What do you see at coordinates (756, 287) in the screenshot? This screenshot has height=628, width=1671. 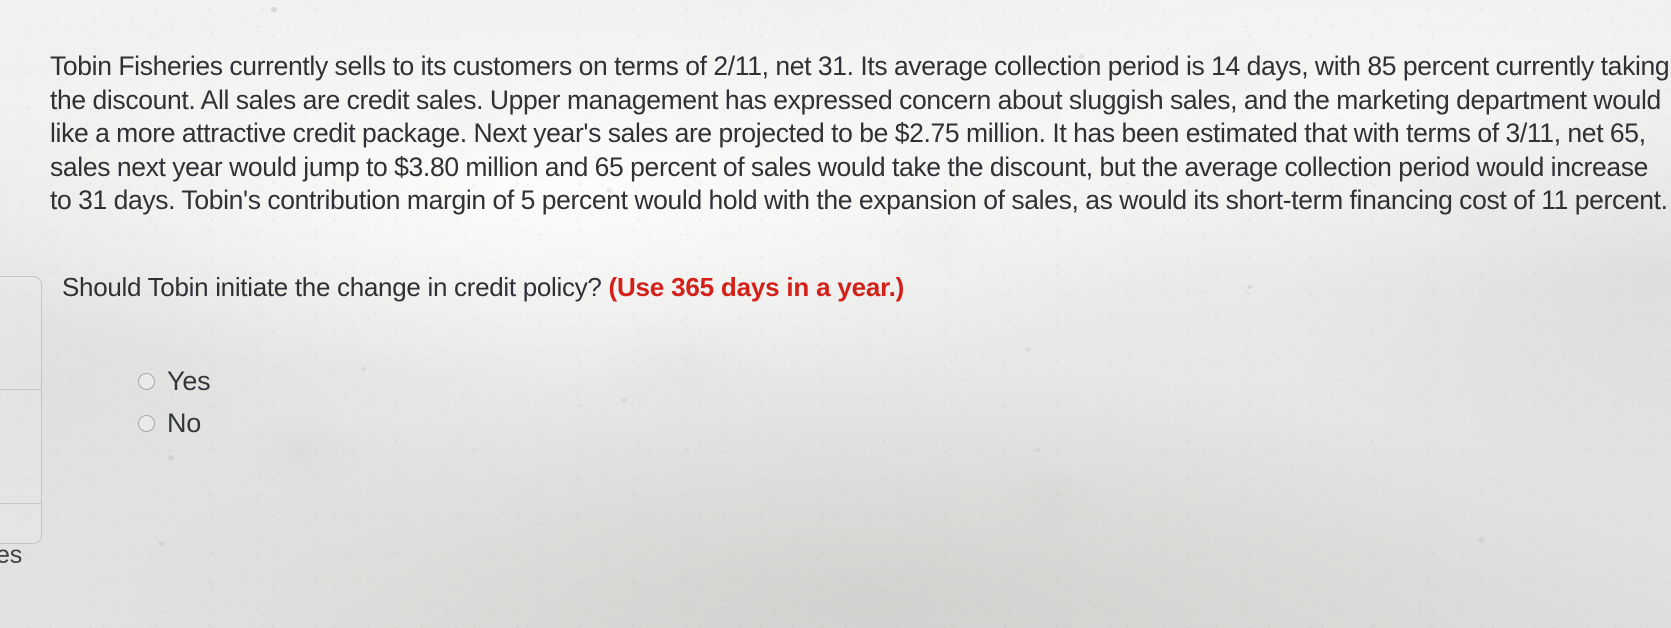 I see `question-hint-text: (Use 365 days in a year.)` at bounding box center [756, 287].